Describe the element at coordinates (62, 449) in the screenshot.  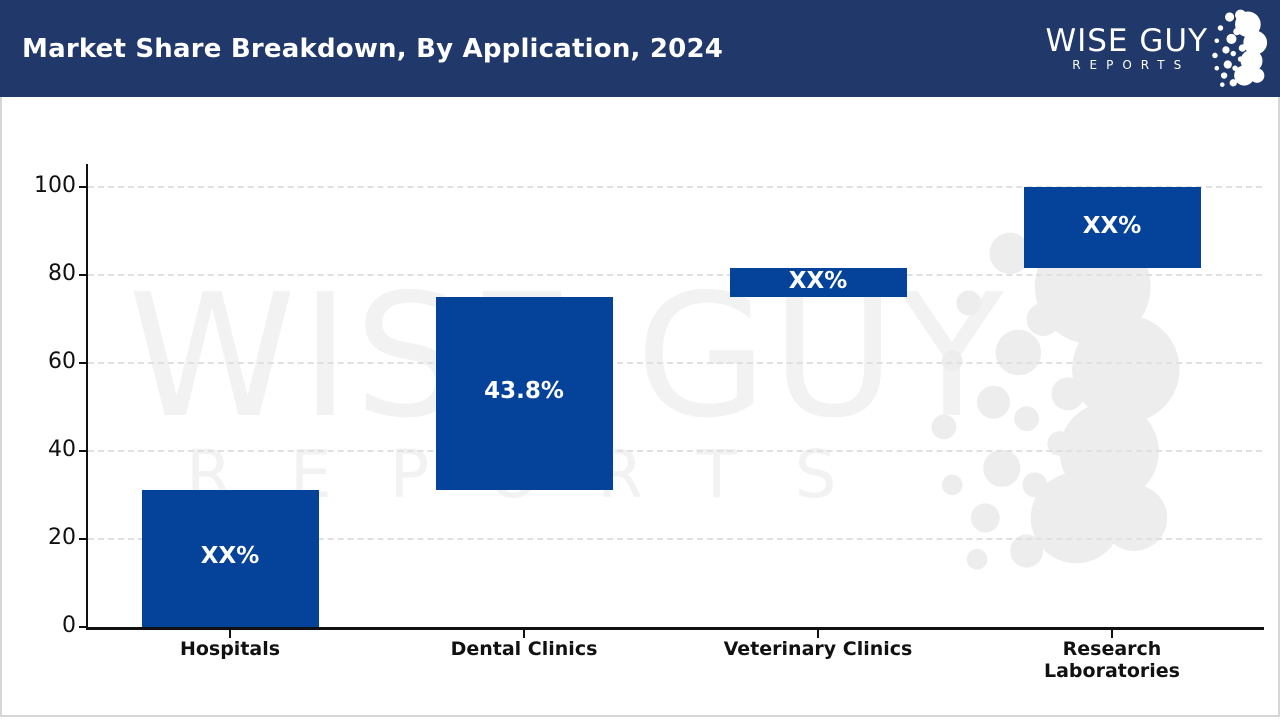
I see `y-tick-label: 40` at that location.